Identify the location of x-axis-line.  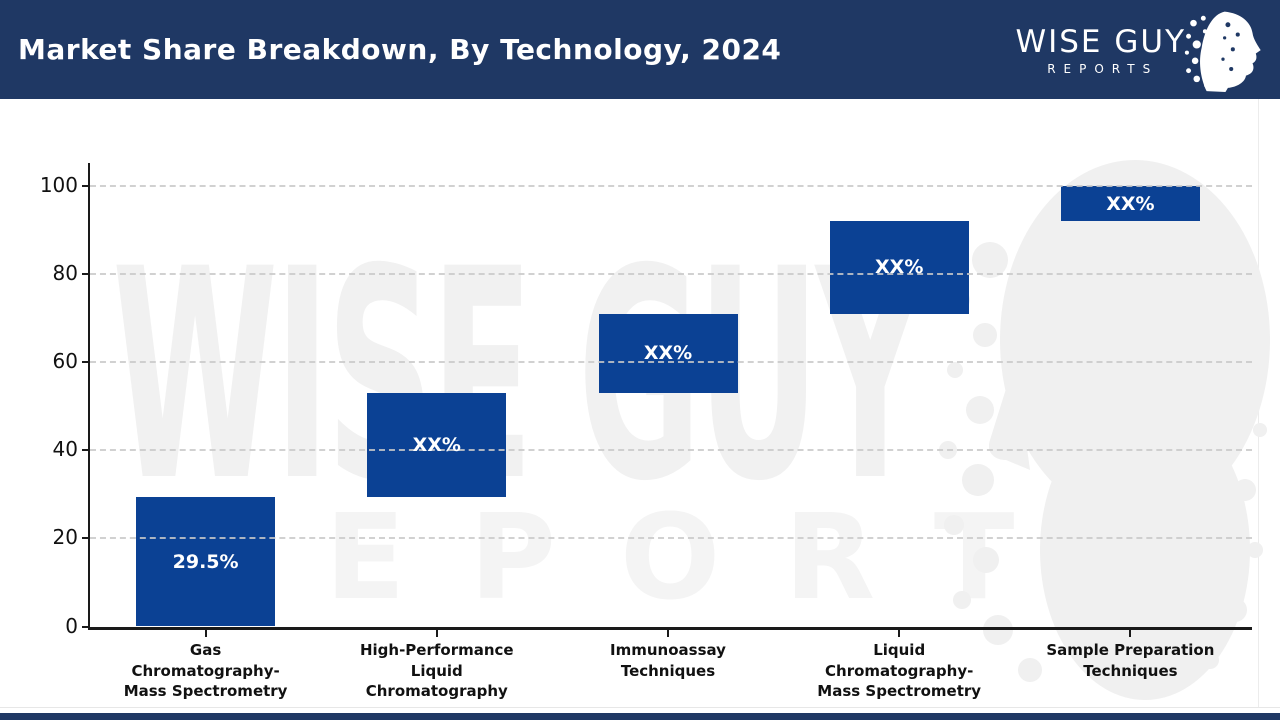
(670, 628).